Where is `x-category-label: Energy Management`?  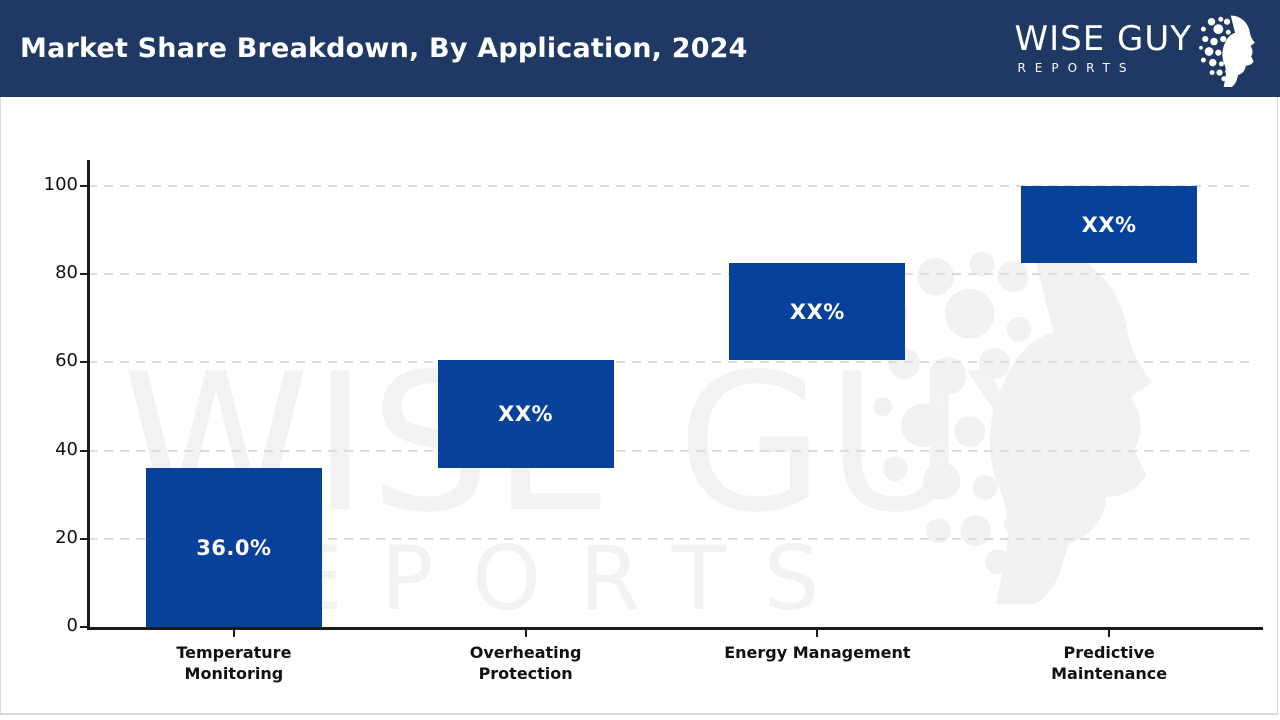
x-category-label: Energy Management is located at coordinates (817, 652).